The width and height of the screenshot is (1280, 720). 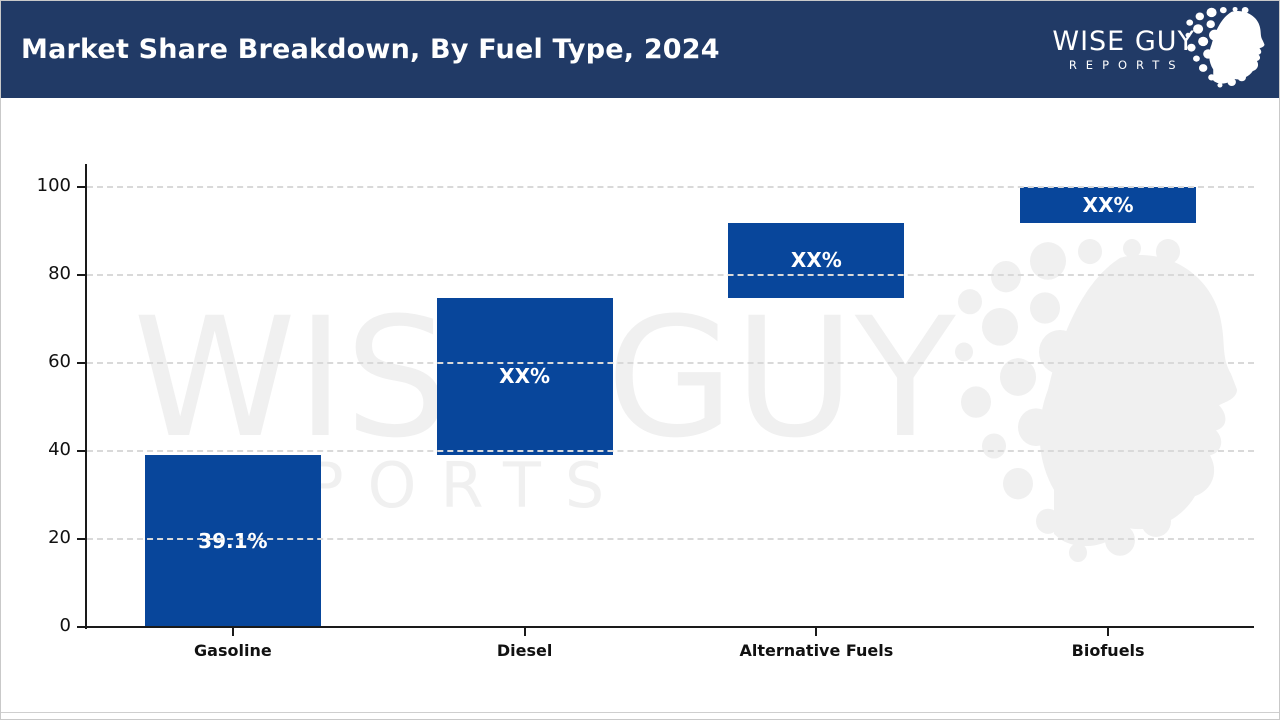 I want to click on logo-face-icon, so click(x=1225, y=47).